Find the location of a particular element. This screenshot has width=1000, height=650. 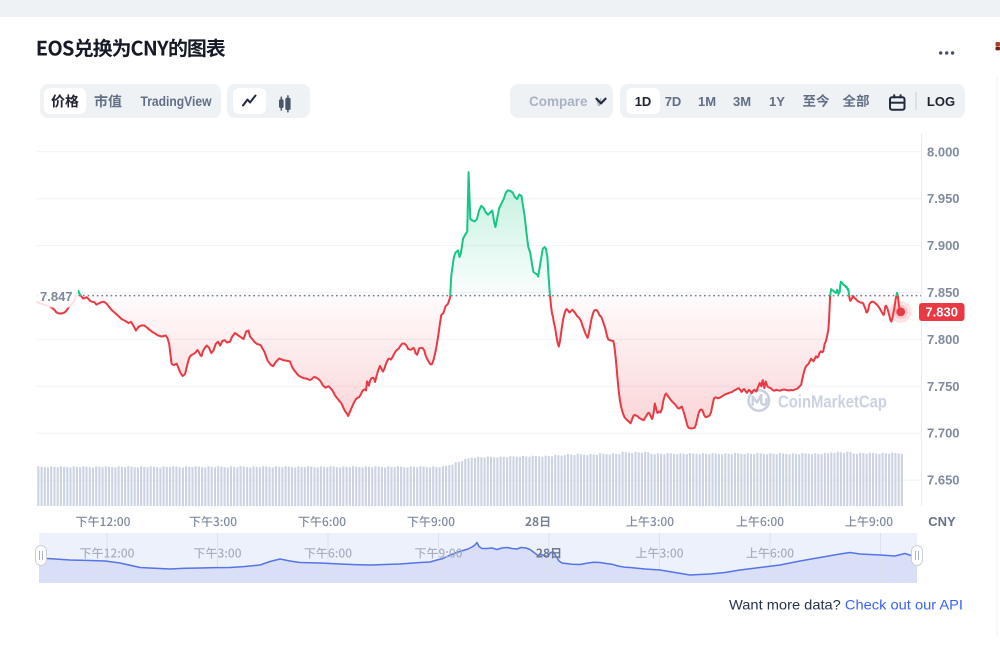

svg-text: 8.000 is located at coordinates (943, 151).